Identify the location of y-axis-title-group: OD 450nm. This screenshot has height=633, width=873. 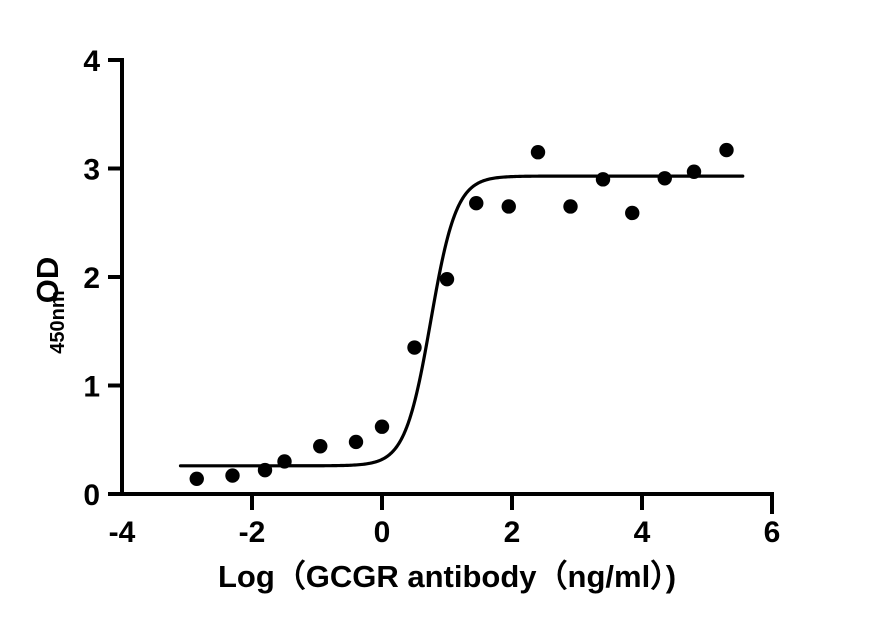
(49, 305).